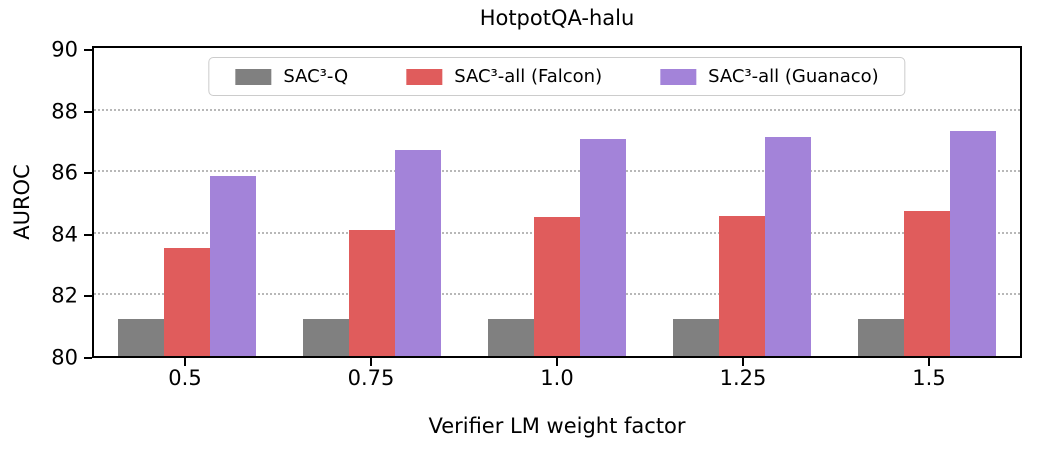  Describe the element at coordinates (696, 337) in the screenshot. I see `bar-series0-cat3` at that location.